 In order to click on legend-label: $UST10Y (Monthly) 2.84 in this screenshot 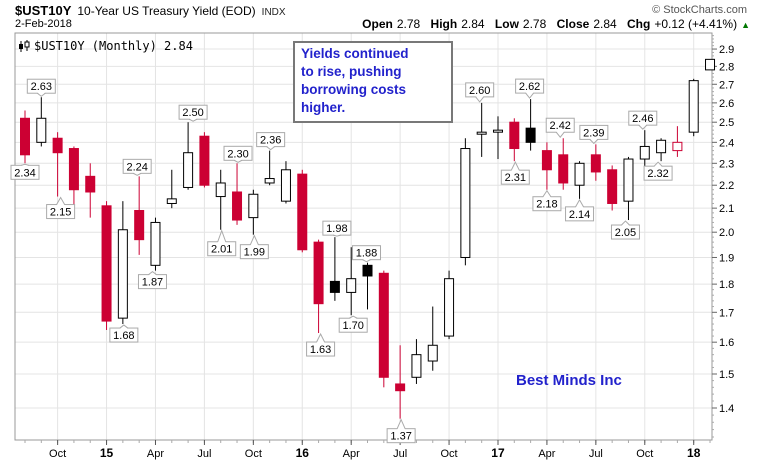, I will do `click(113, 46)`.